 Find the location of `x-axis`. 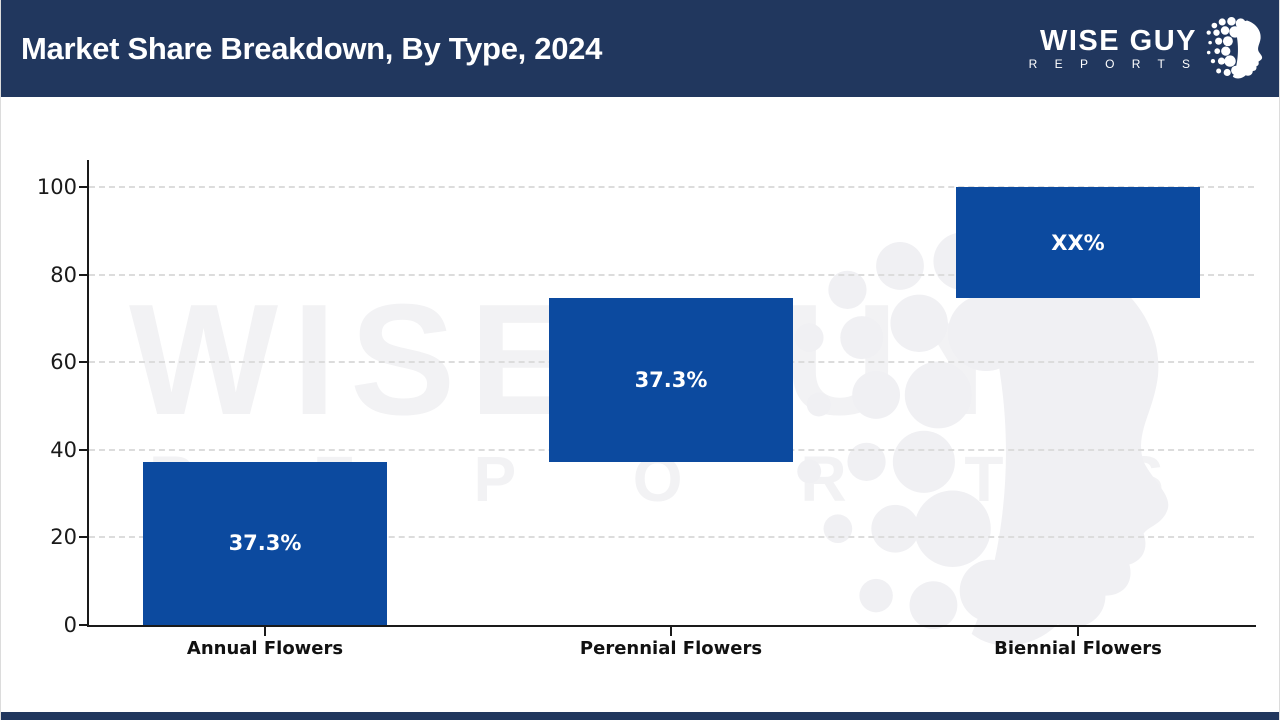

x-axis is located at coordinates (671, 626).